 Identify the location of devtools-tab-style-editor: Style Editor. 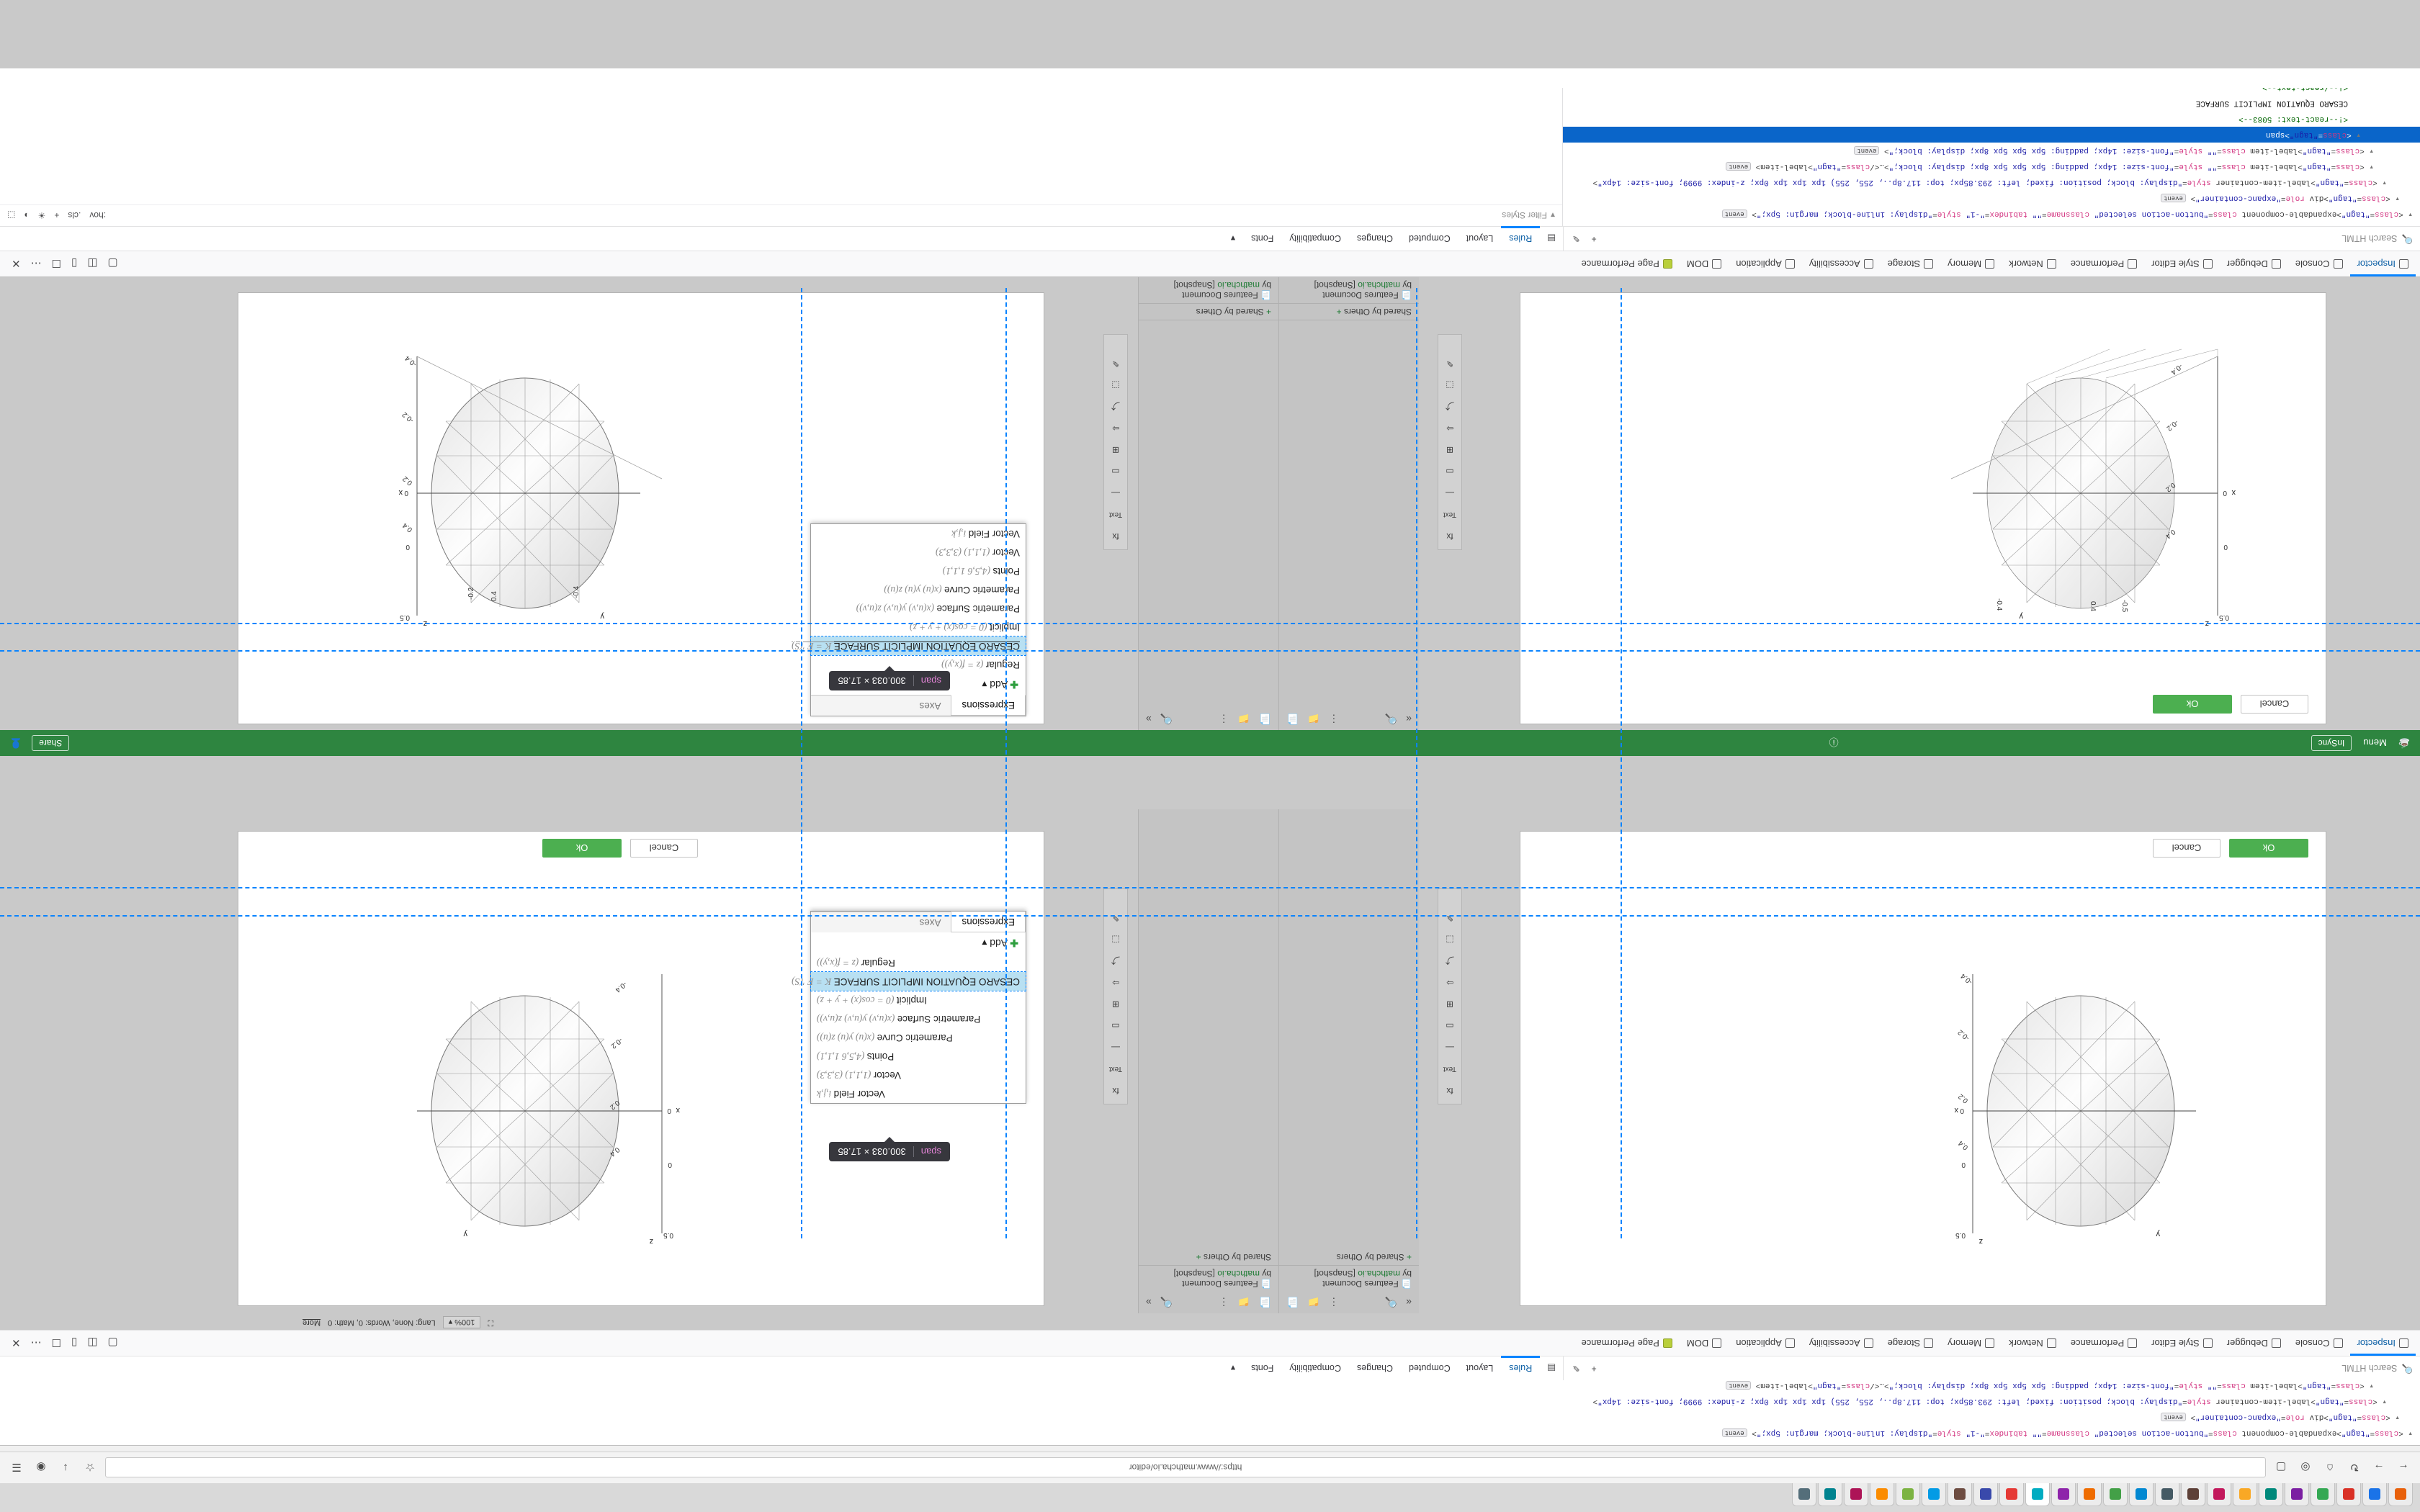
(2181, 264).